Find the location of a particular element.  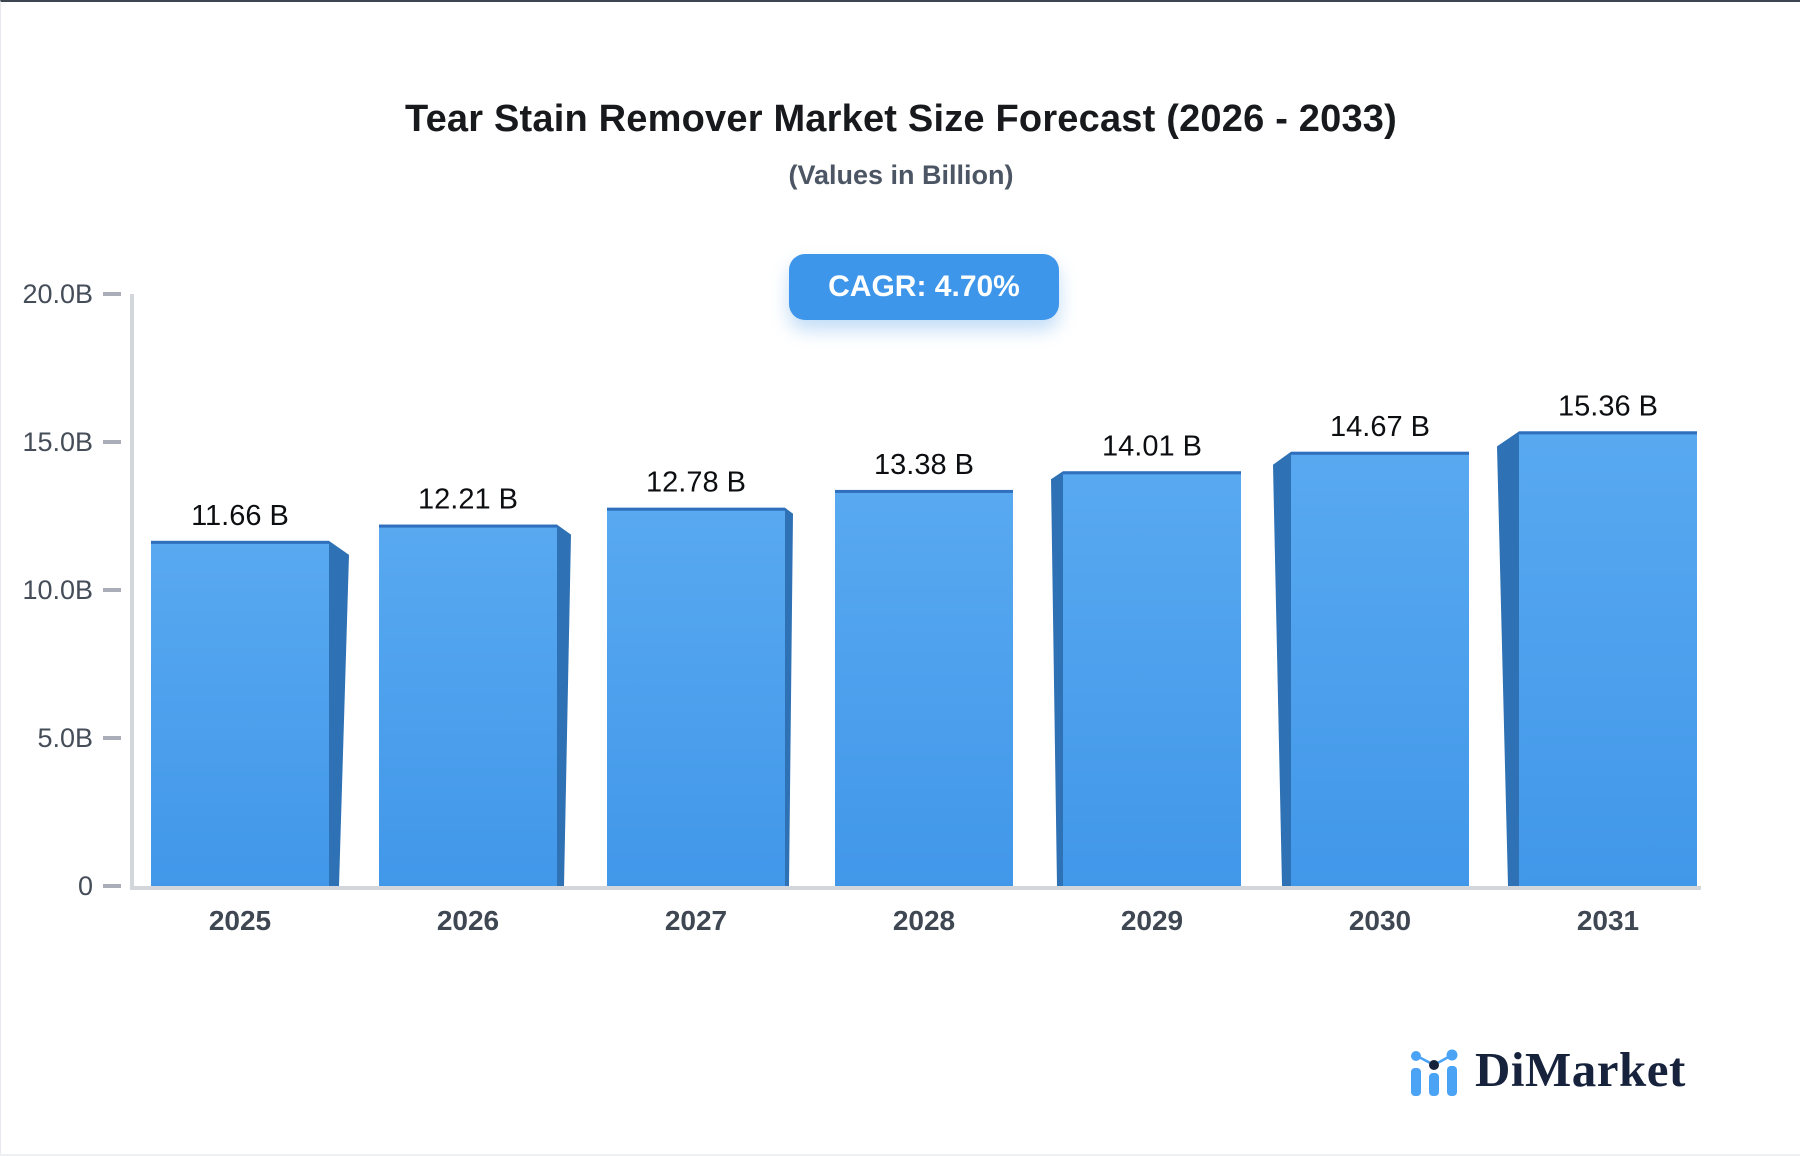

bar-side-2030 is located at coordinates (1282, 668).